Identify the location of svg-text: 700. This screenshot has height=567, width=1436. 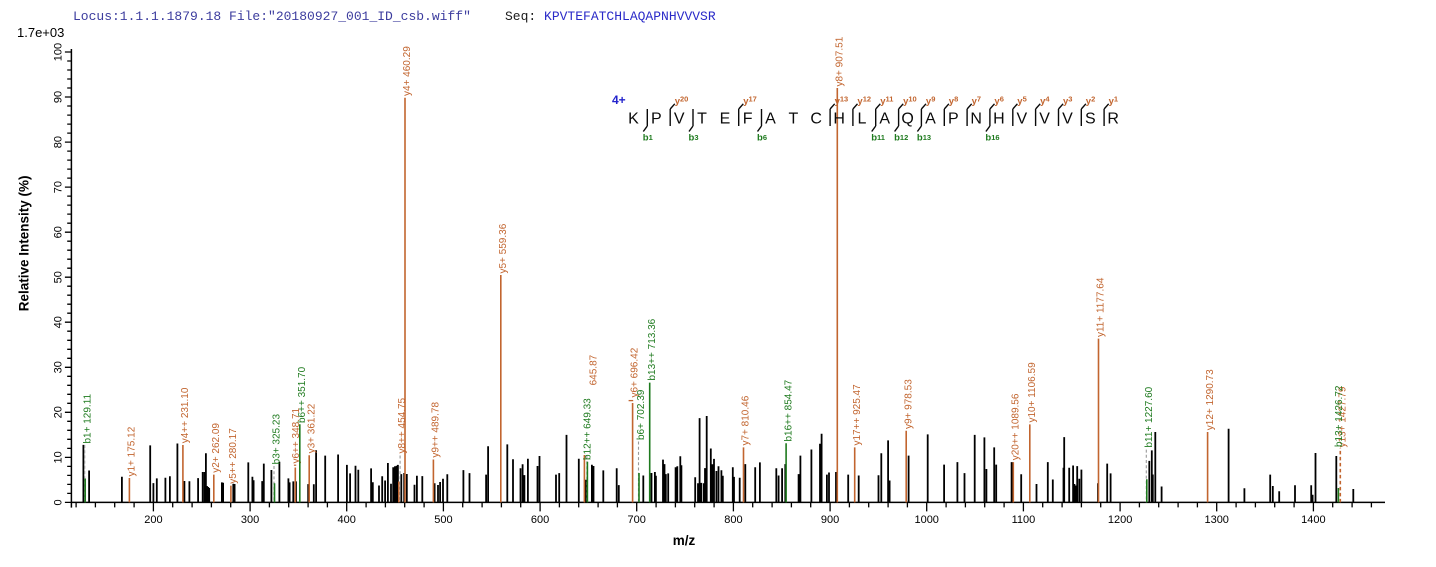
(637, 520).